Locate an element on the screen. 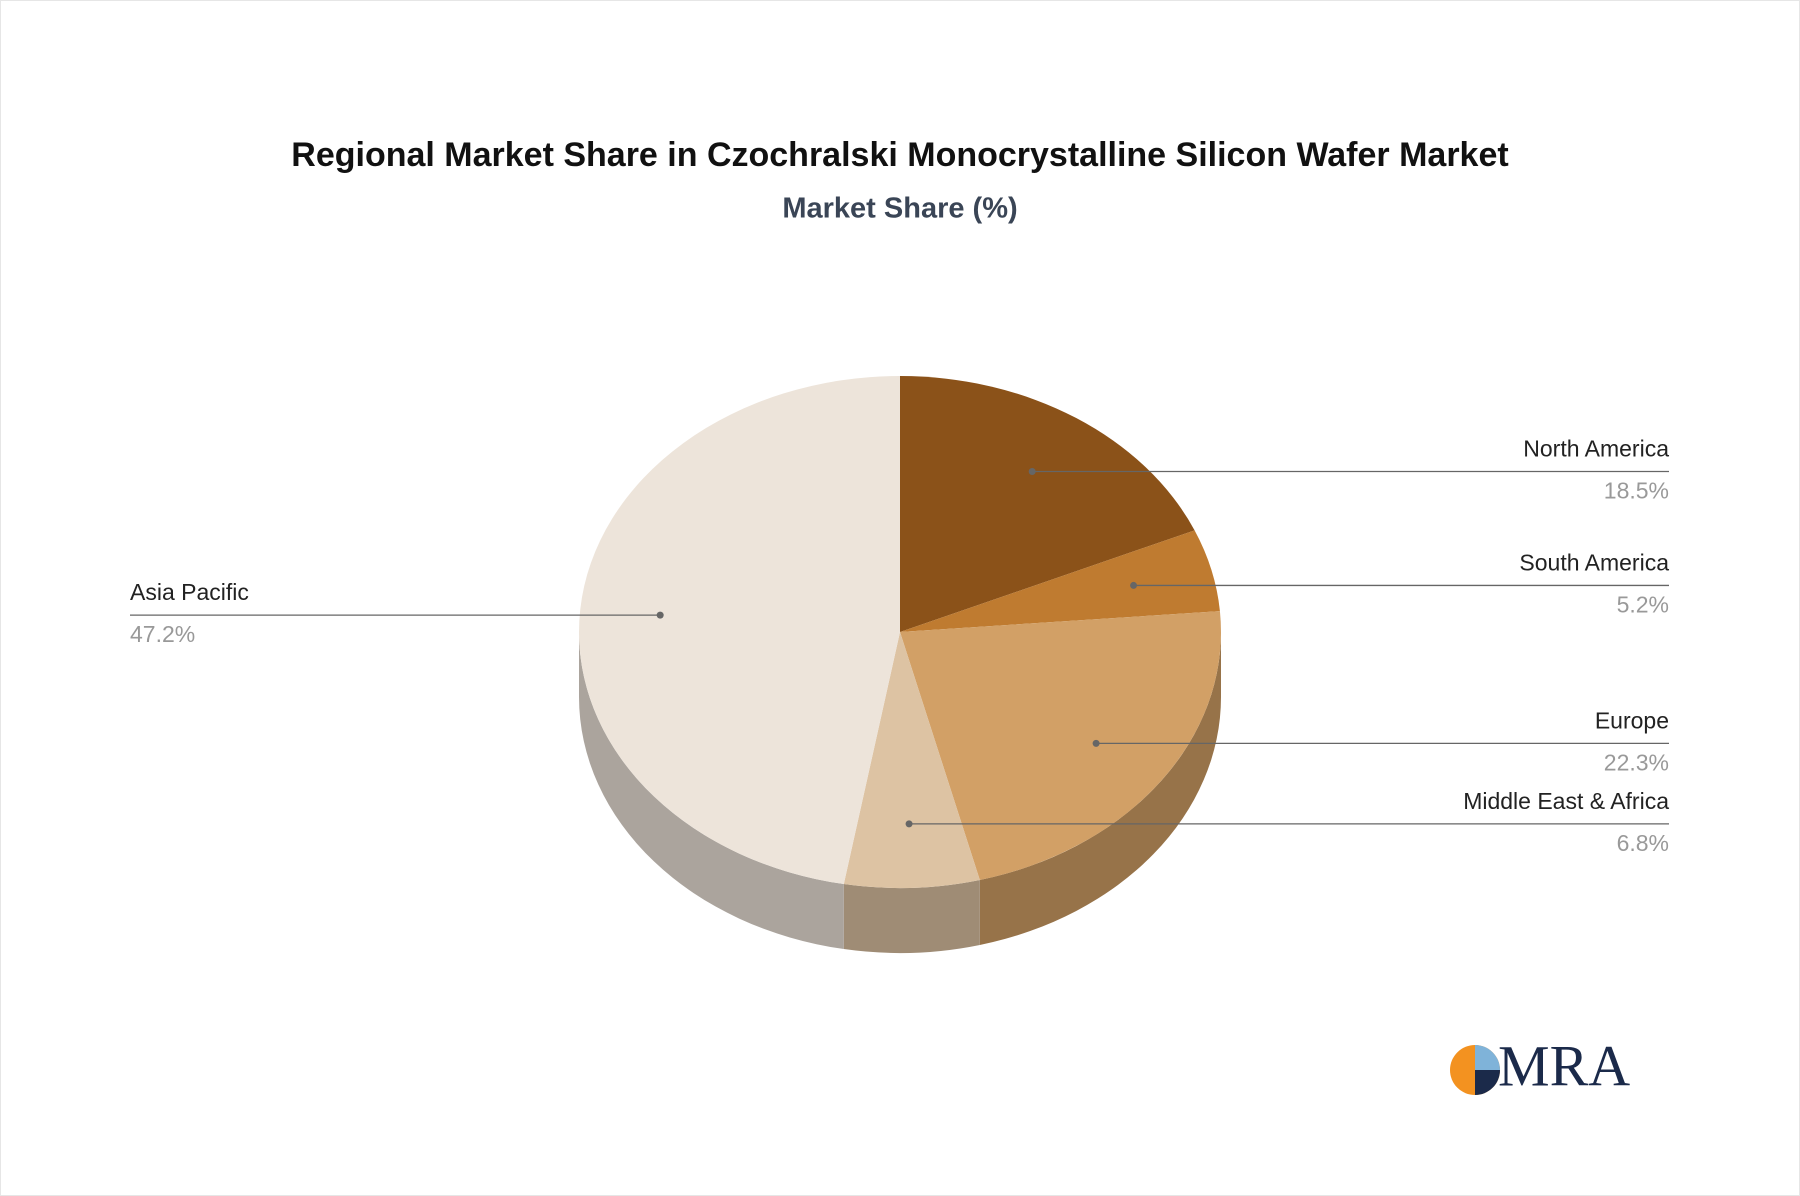 Image resolution: width=1800 pixels, height=1196 pixels. slice-value: 22.3% is located at coordinates (1636, 762).